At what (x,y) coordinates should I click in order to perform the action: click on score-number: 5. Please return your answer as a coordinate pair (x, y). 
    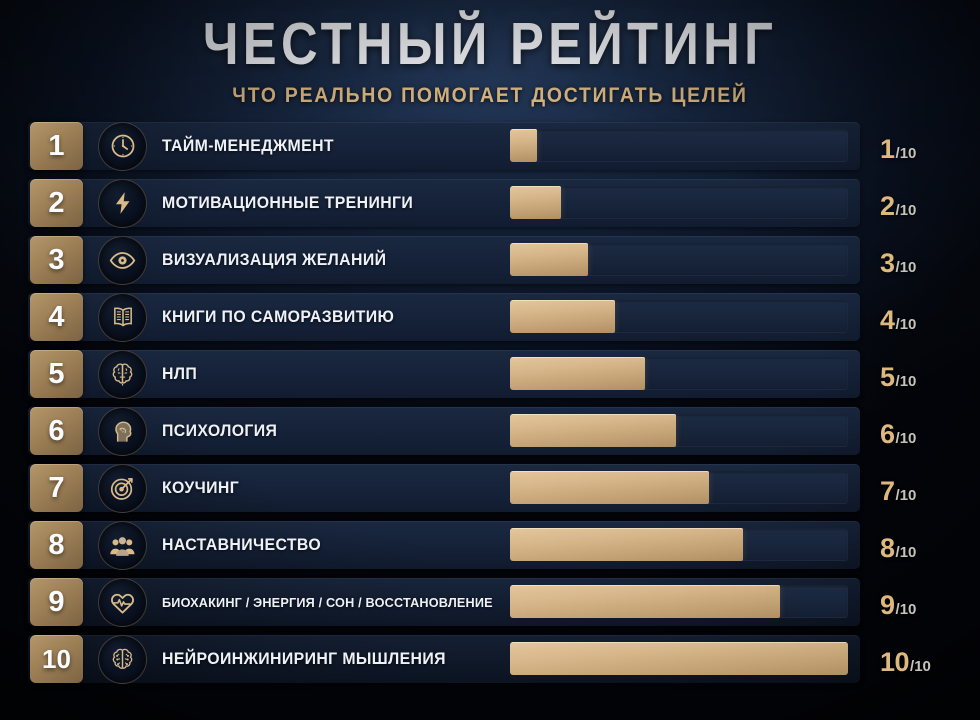
    Looking at the image, I should click on (887, 377).